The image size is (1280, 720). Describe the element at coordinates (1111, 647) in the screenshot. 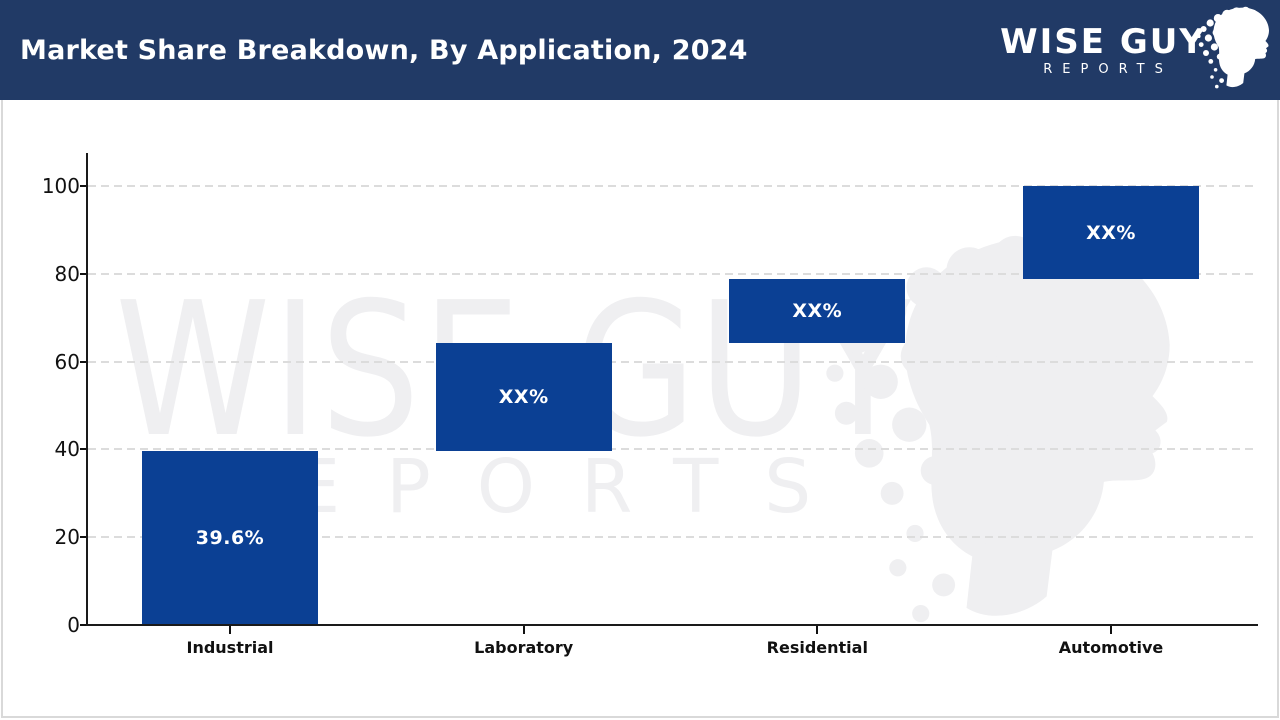

I see `x-axis-category-label: Automotive` at that location.